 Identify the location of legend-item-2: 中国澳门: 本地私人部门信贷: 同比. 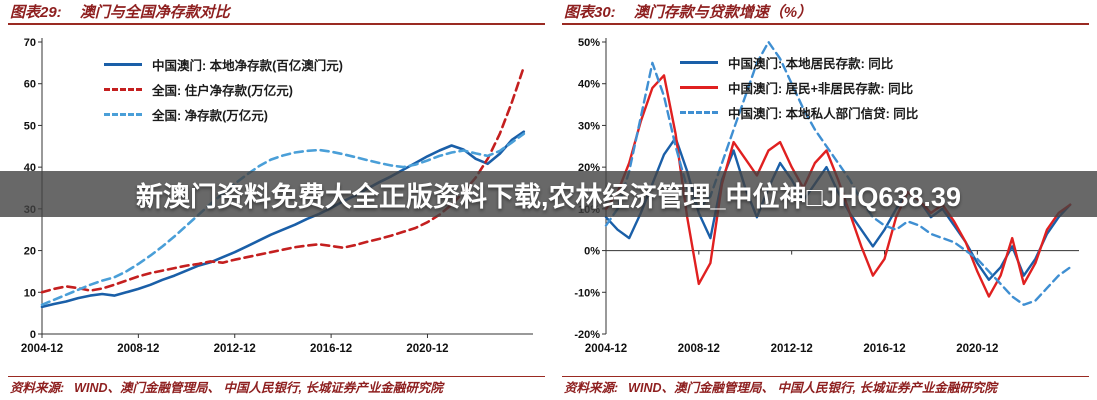
(799, 112).